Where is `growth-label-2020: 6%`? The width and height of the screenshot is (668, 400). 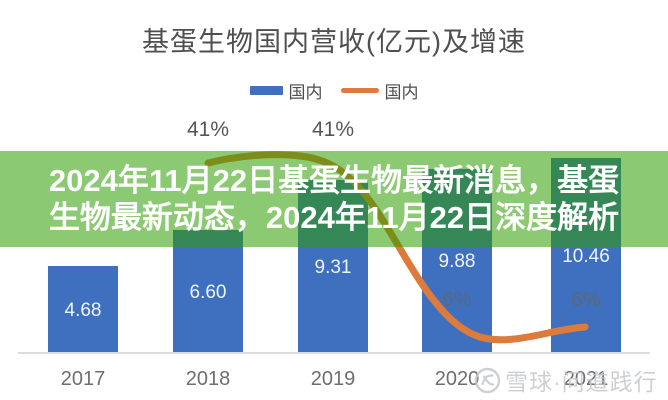
growth-label-2020: 6% is located at coordinates (457, 300).